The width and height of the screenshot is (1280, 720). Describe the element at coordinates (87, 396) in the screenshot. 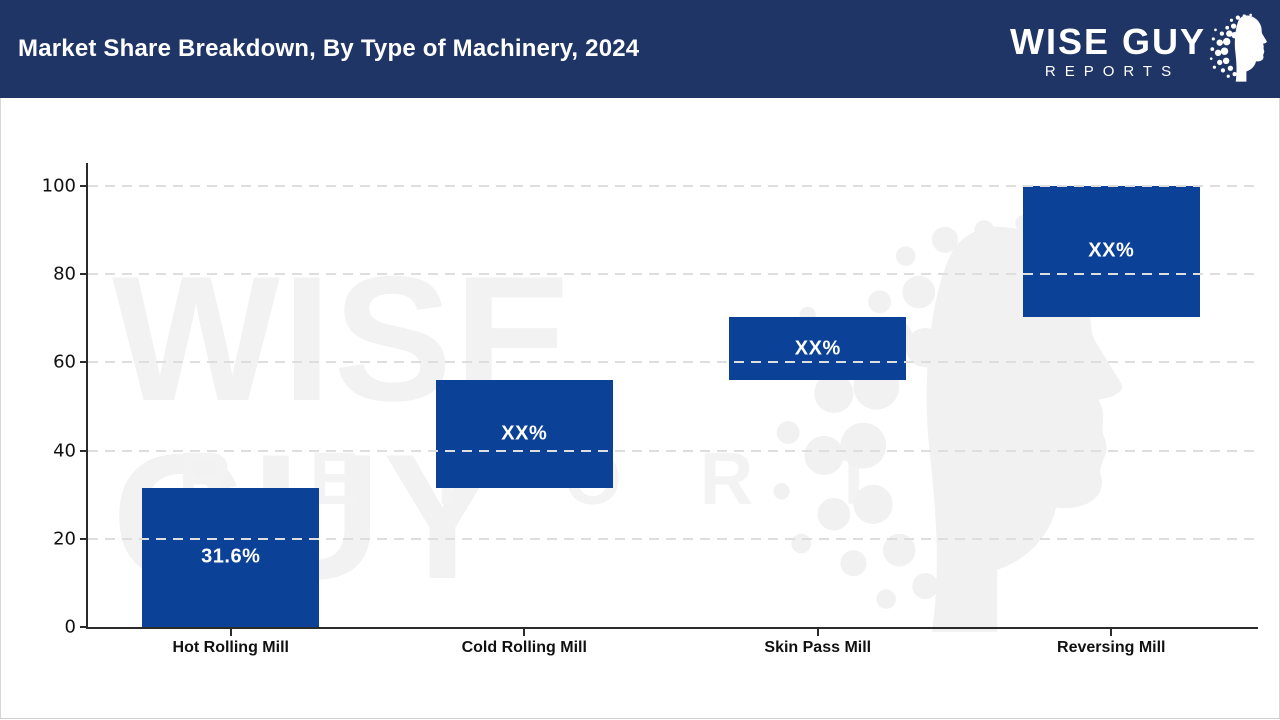

I see `y-axis-line` at that location.